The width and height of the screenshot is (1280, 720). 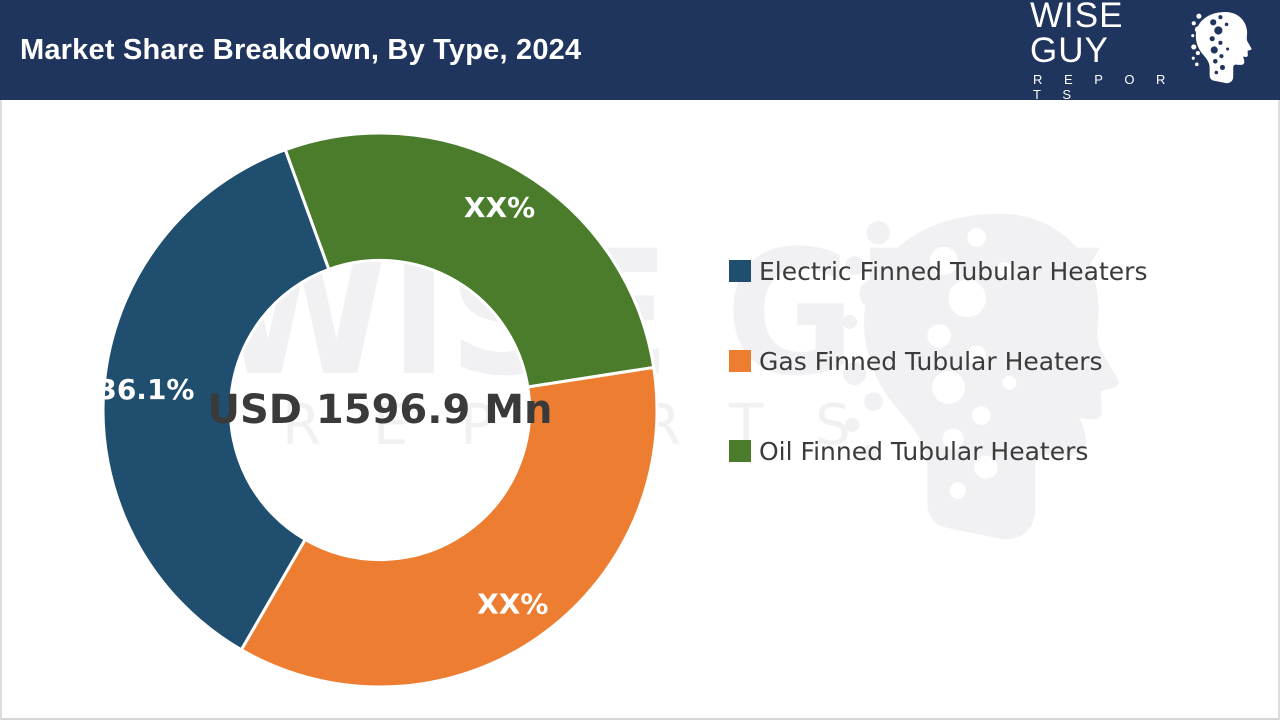 What do you see at coordinates (953, 271) in the screenshot?
I see `legend-label: Electric Finned Tubular Heaters` at bounding box center [953, 271].